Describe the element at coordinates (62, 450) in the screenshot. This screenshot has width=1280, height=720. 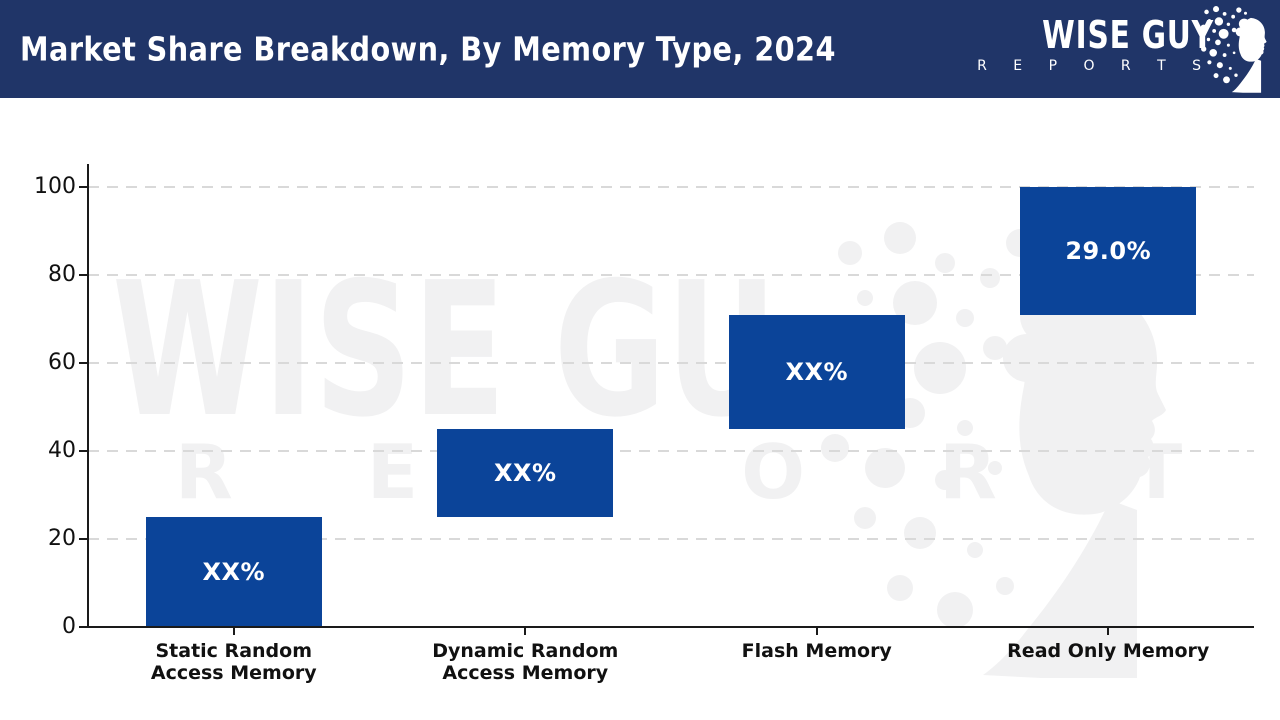
I see `y-tick-label-40: 40` at that location.